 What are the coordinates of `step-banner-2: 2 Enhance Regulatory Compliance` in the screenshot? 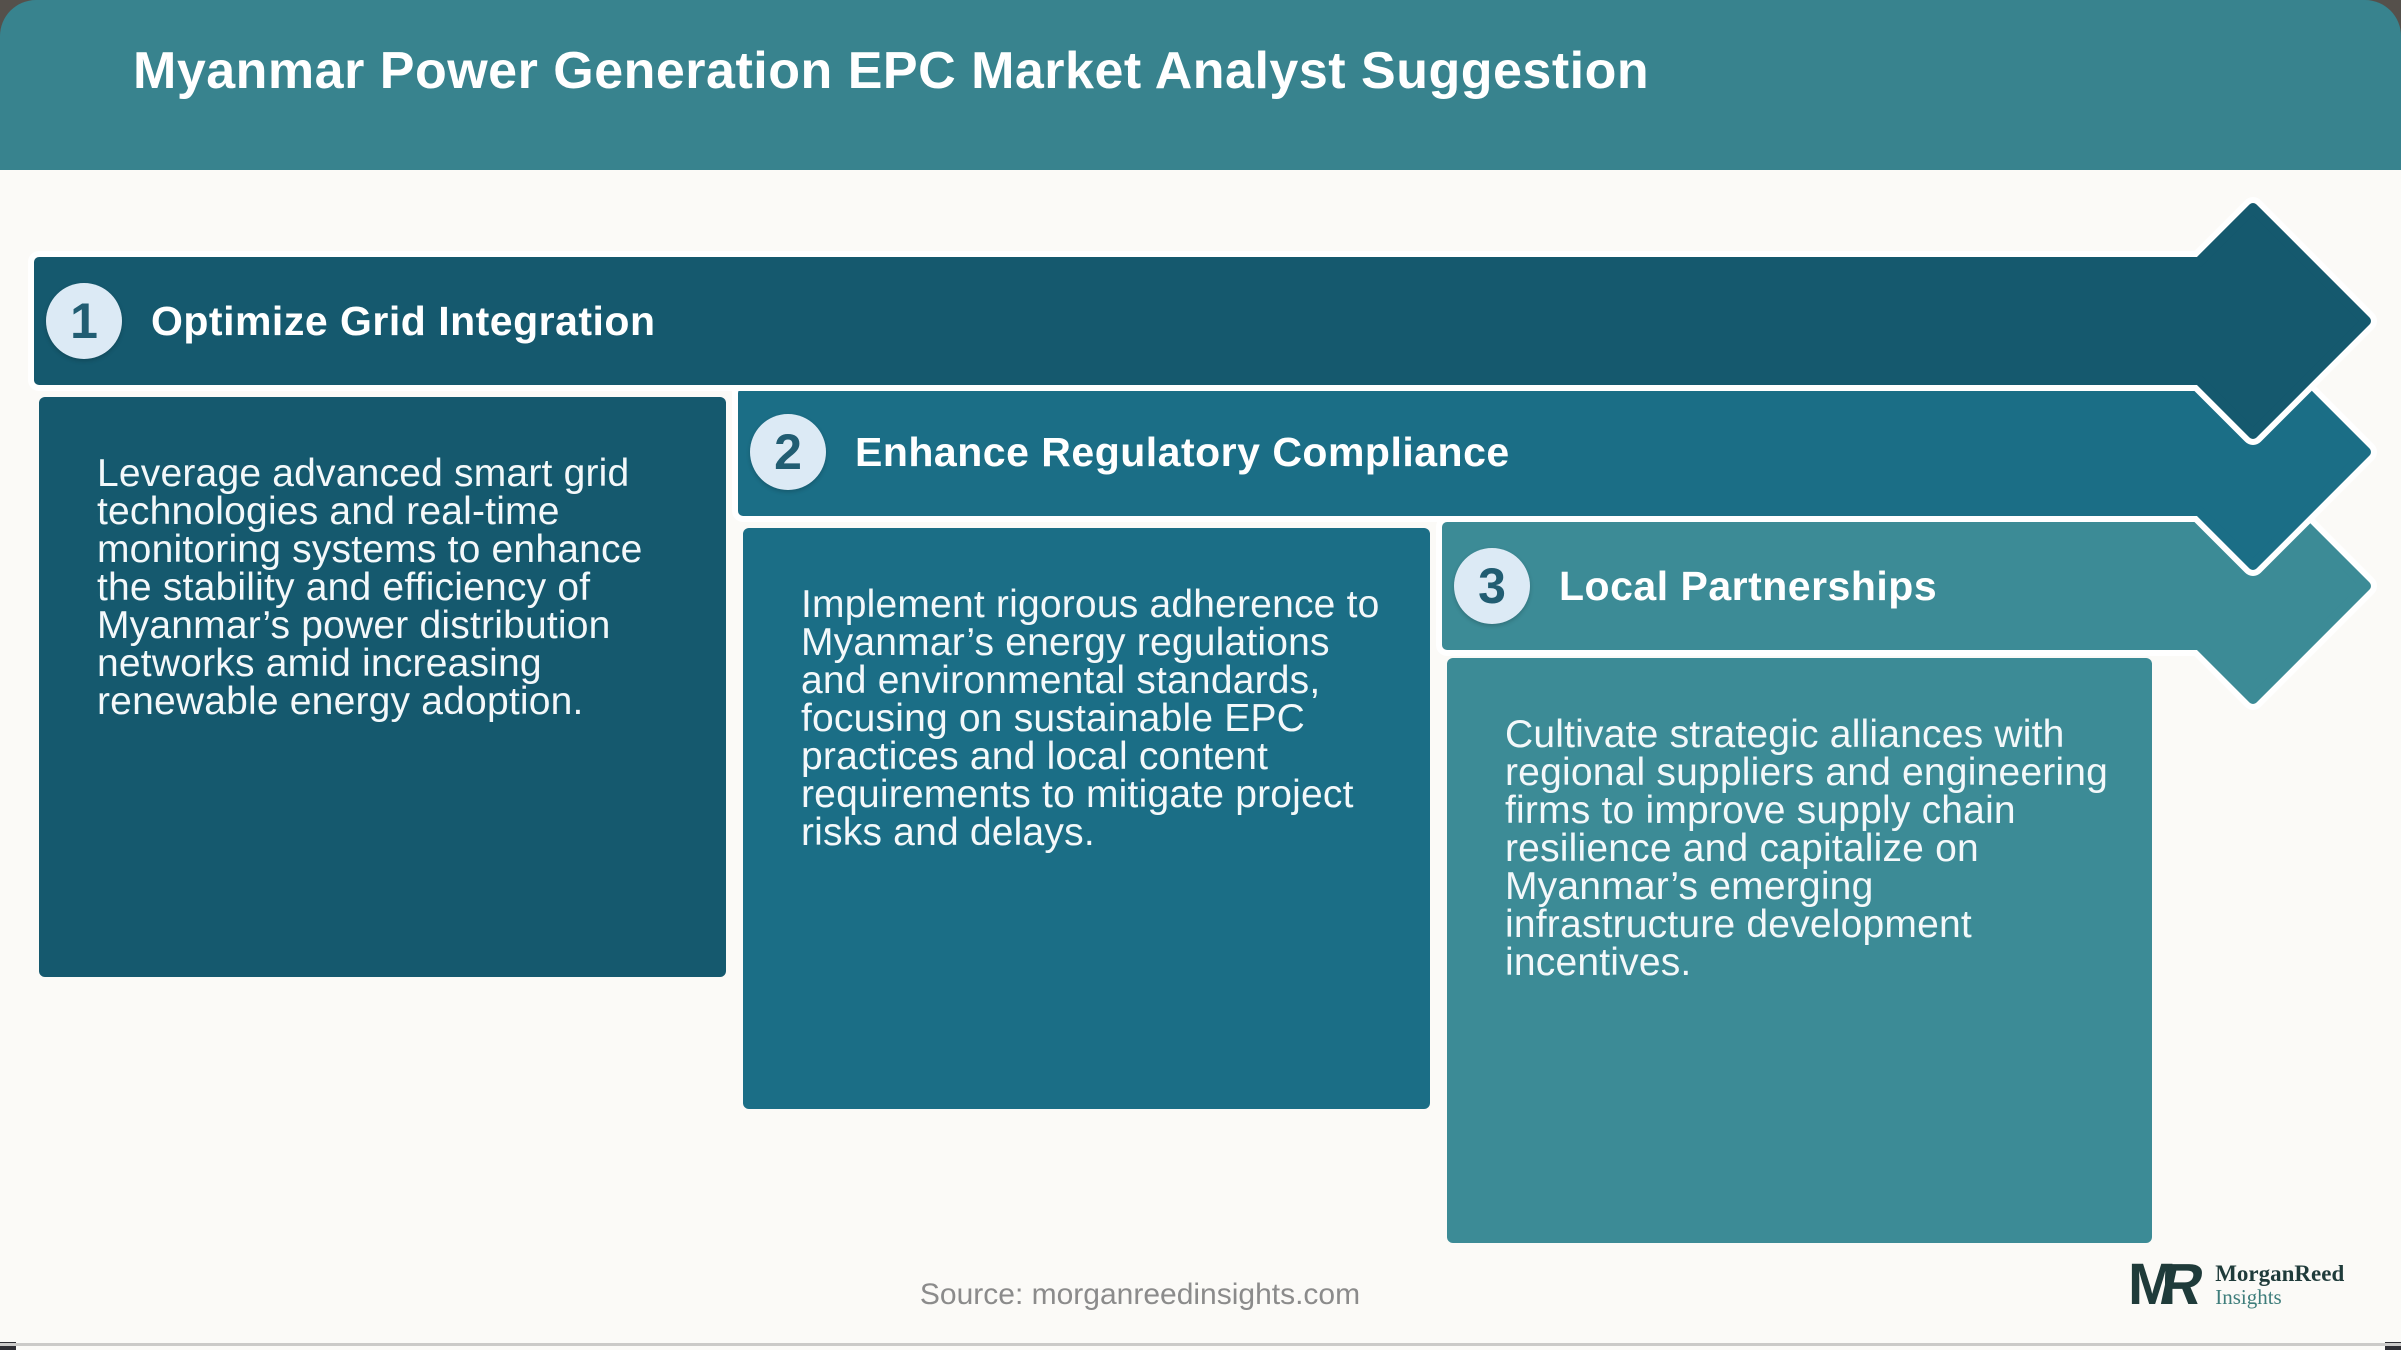 It's located at (1293, 452).